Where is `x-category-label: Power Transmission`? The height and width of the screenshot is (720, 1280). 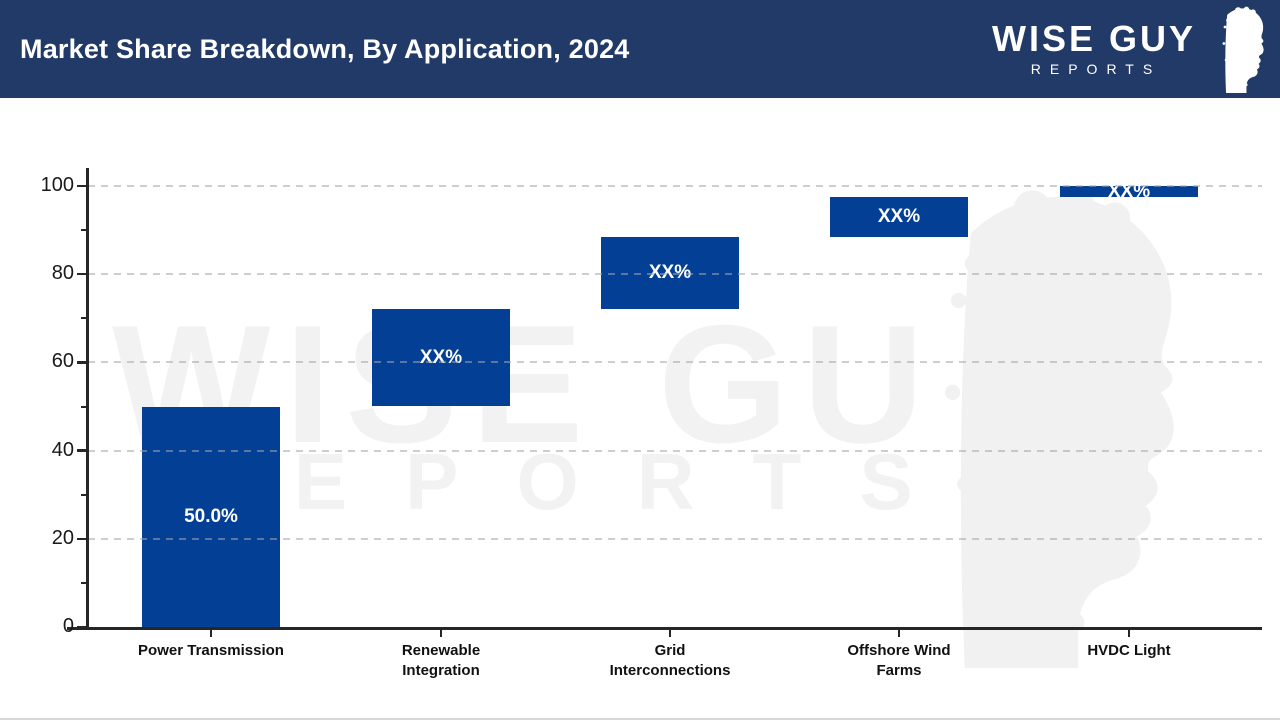 x-category-label: Power Transmission is located at coordinates (211, 651).